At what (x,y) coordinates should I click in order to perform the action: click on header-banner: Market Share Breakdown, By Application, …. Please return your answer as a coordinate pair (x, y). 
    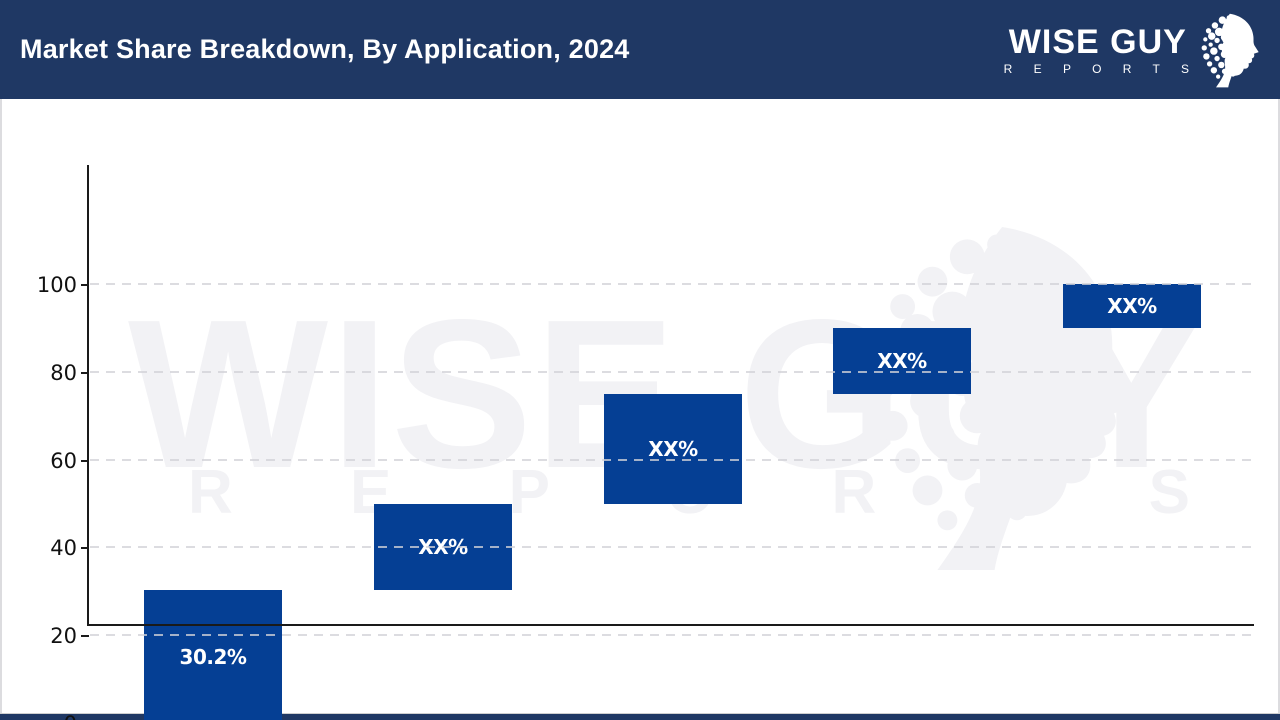
    Looking at the image, I should click on (640, 49).